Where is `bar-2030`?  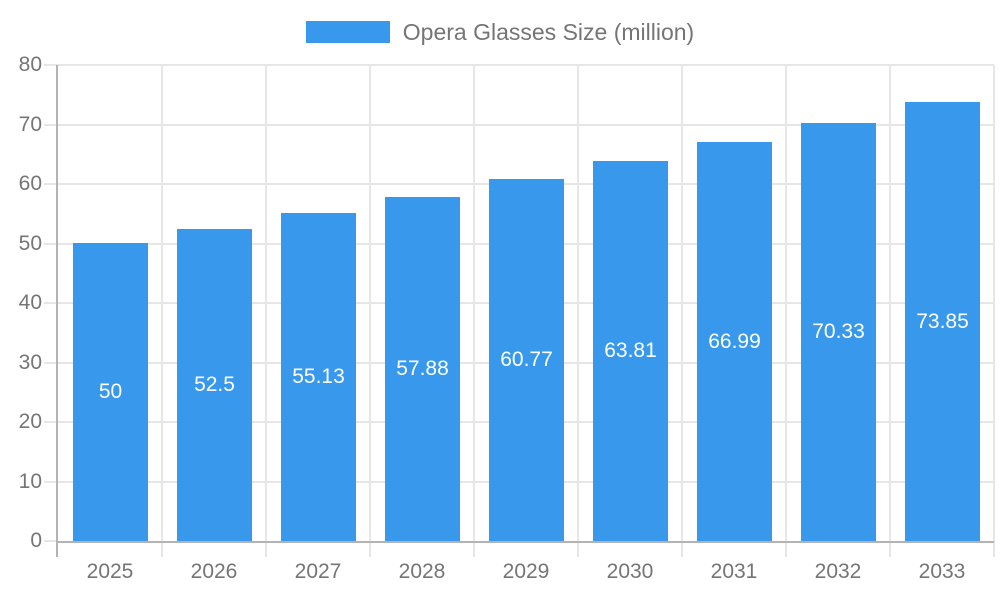
bar-2030 is located at coordinates (630, 351).